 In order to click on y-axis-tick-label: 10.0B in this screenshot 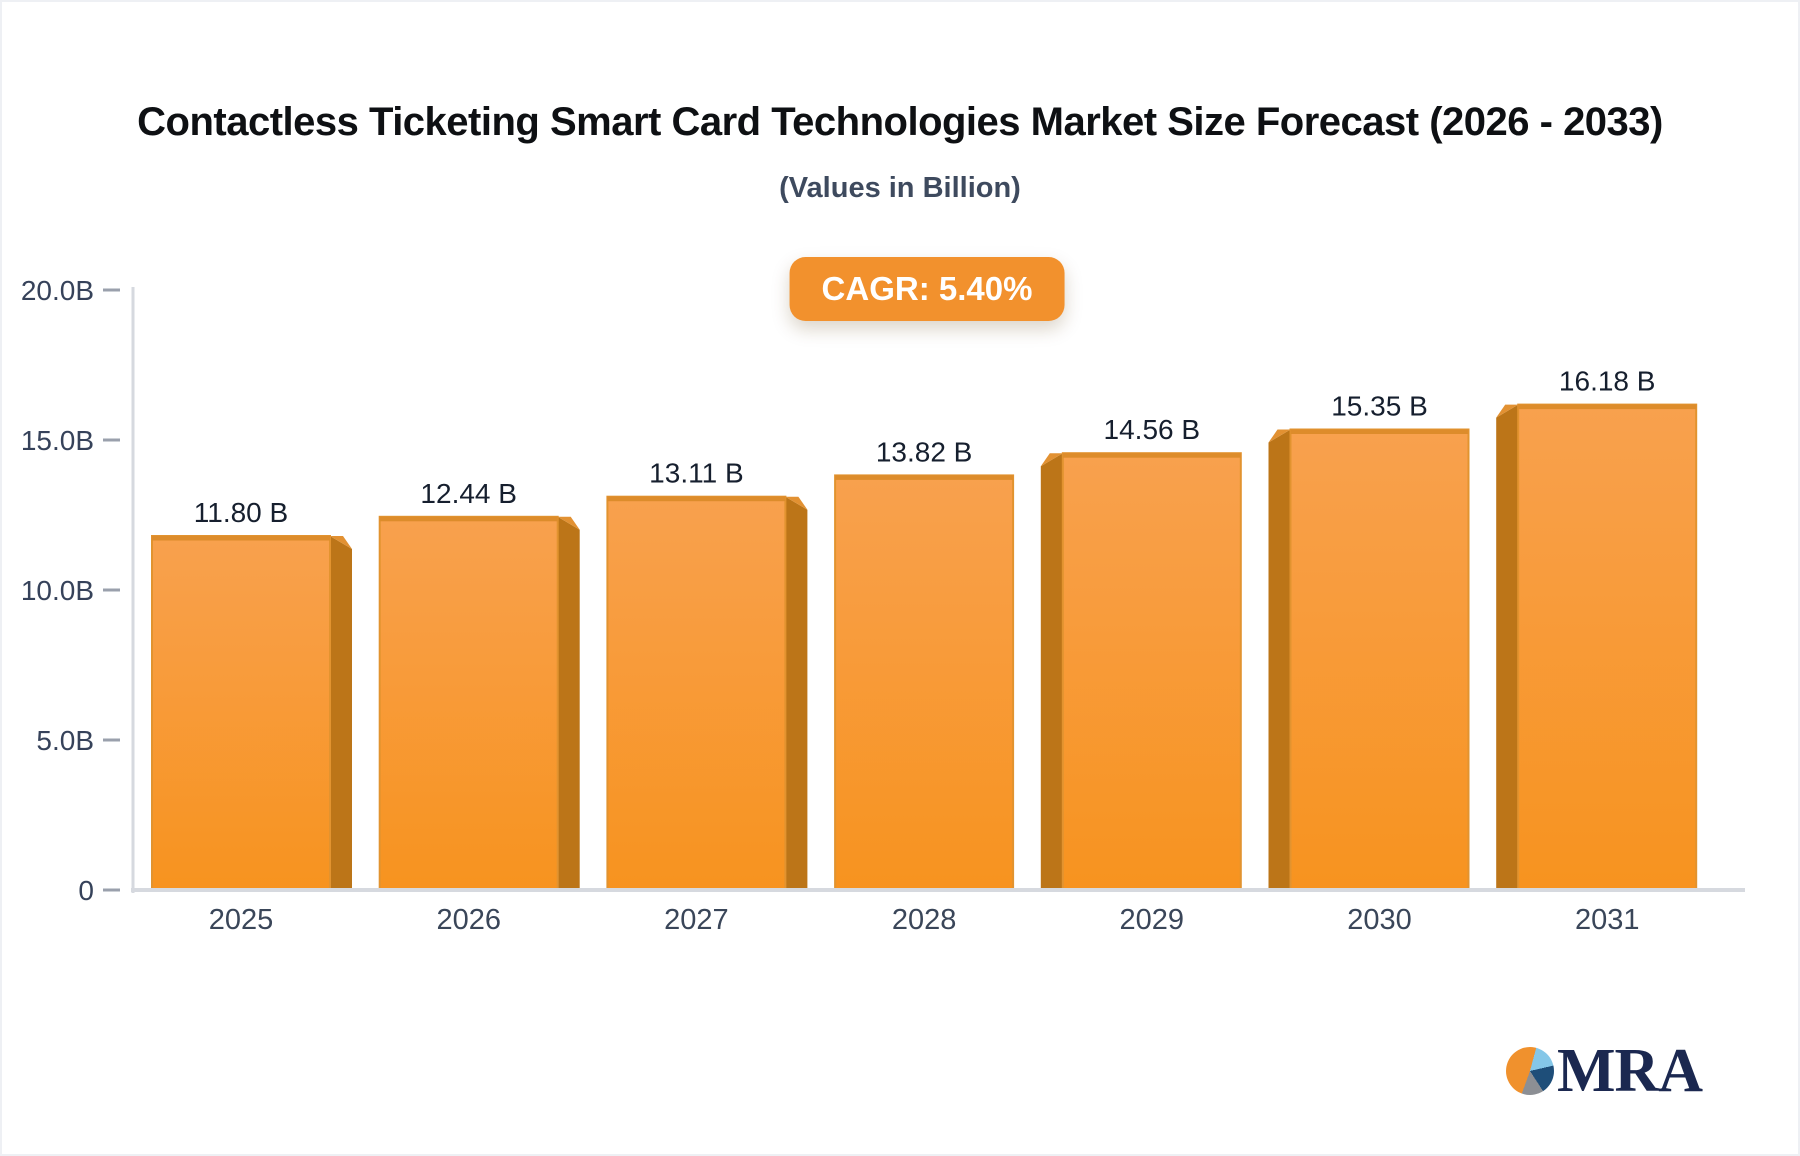, I will do `click(57, 590)`.